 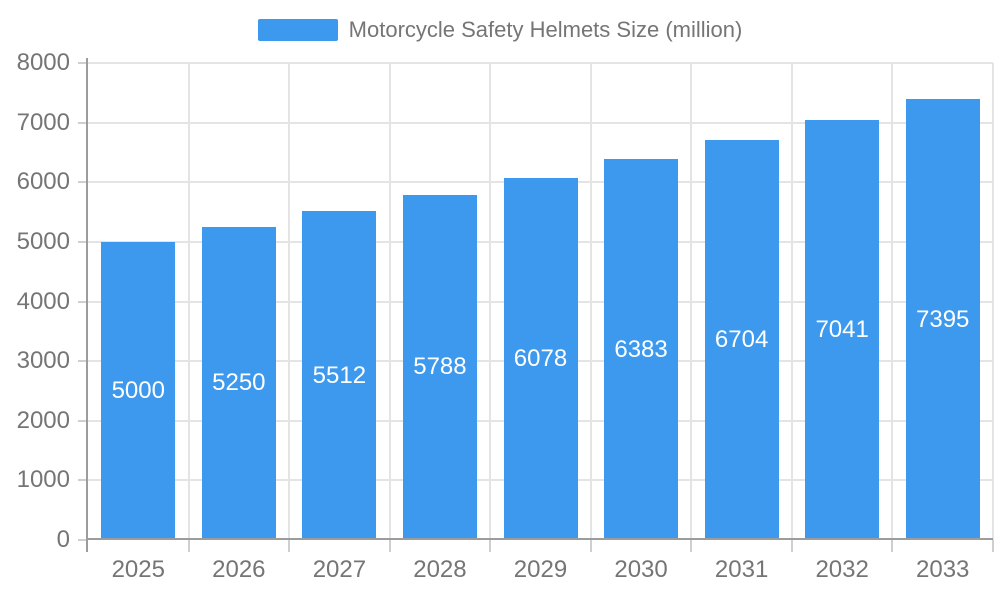 What do you see at coordinates (43, 241) in the screenshot?
I see `y-axis-tick-label: 5000` at bounding box center [43, 241].